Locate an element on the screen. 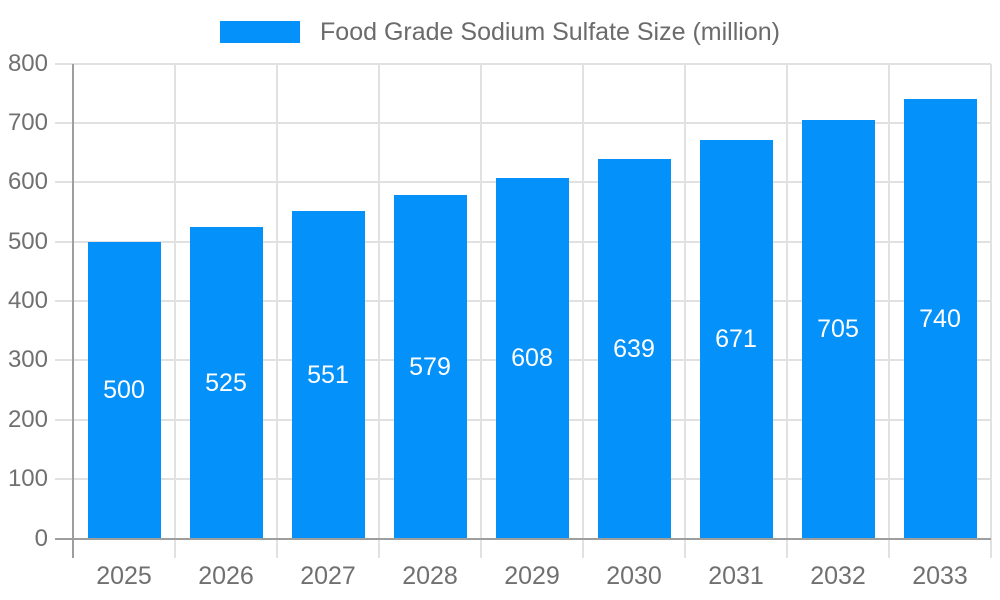 Image resolution: width=1000 pixels, height=600 pixels. legend-swatch is located at coordinates (260, 32).